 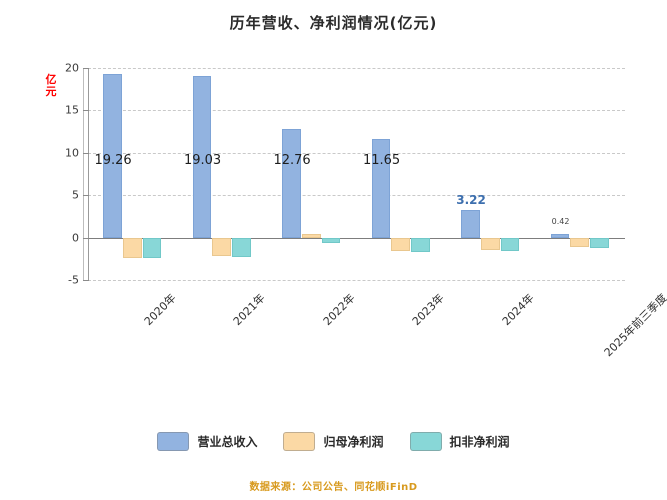 What do you see at coordinates (113, 160) in the screenshot?
I see `bar-value-label: 19.26` at bounding box center [113, 160].